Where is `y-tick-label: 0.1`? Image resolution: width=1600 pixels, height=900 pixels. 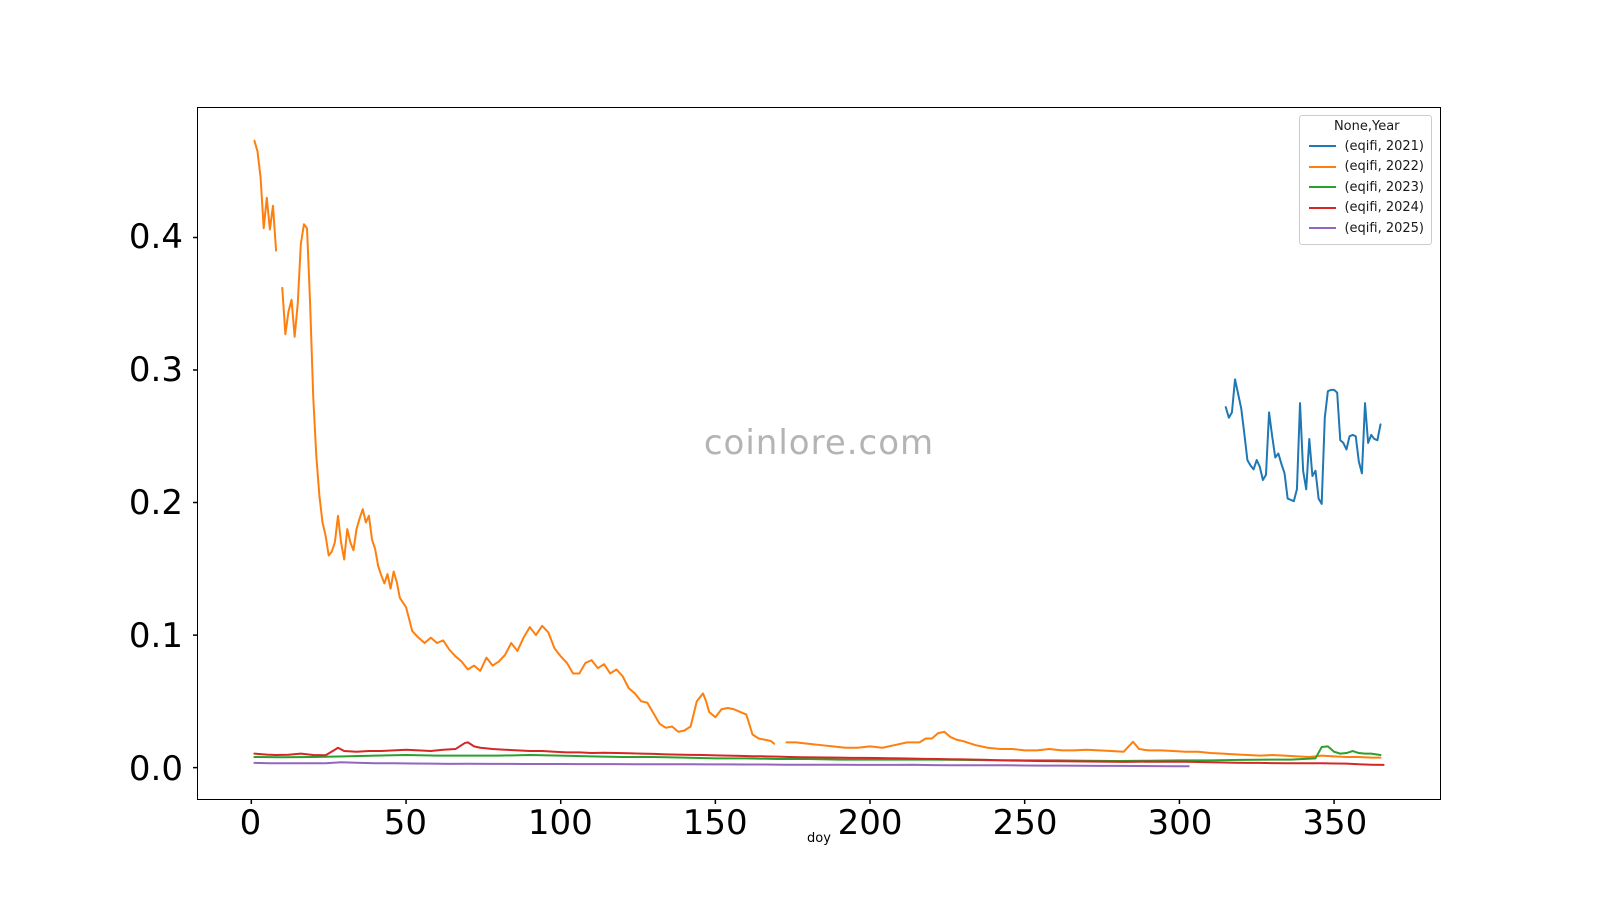
y-tick-label: 0.1 is located at coordinates (155, 635).